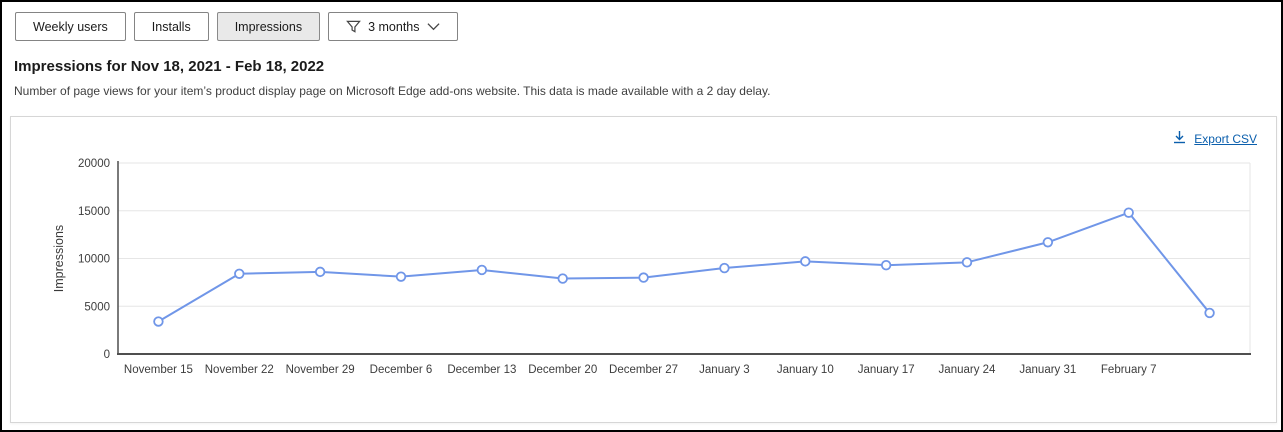  What do you see at coordinates (94, 164) in the screenshot?
I see `y-tick-label: 20000` at bounding box center [94, 164].